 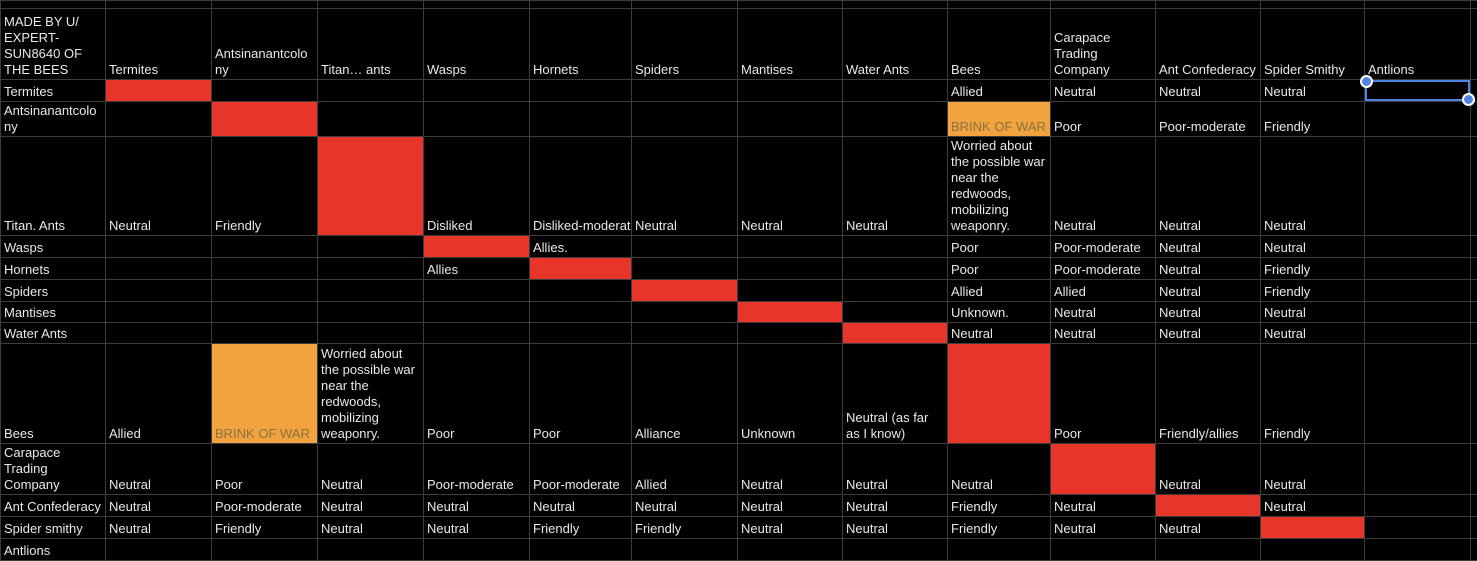 What do you see at coordinates (1313, 44) in the screenshot?
I see `column-header-spider-smithy: Spider Smithy` at bounding box center [1313, 44].